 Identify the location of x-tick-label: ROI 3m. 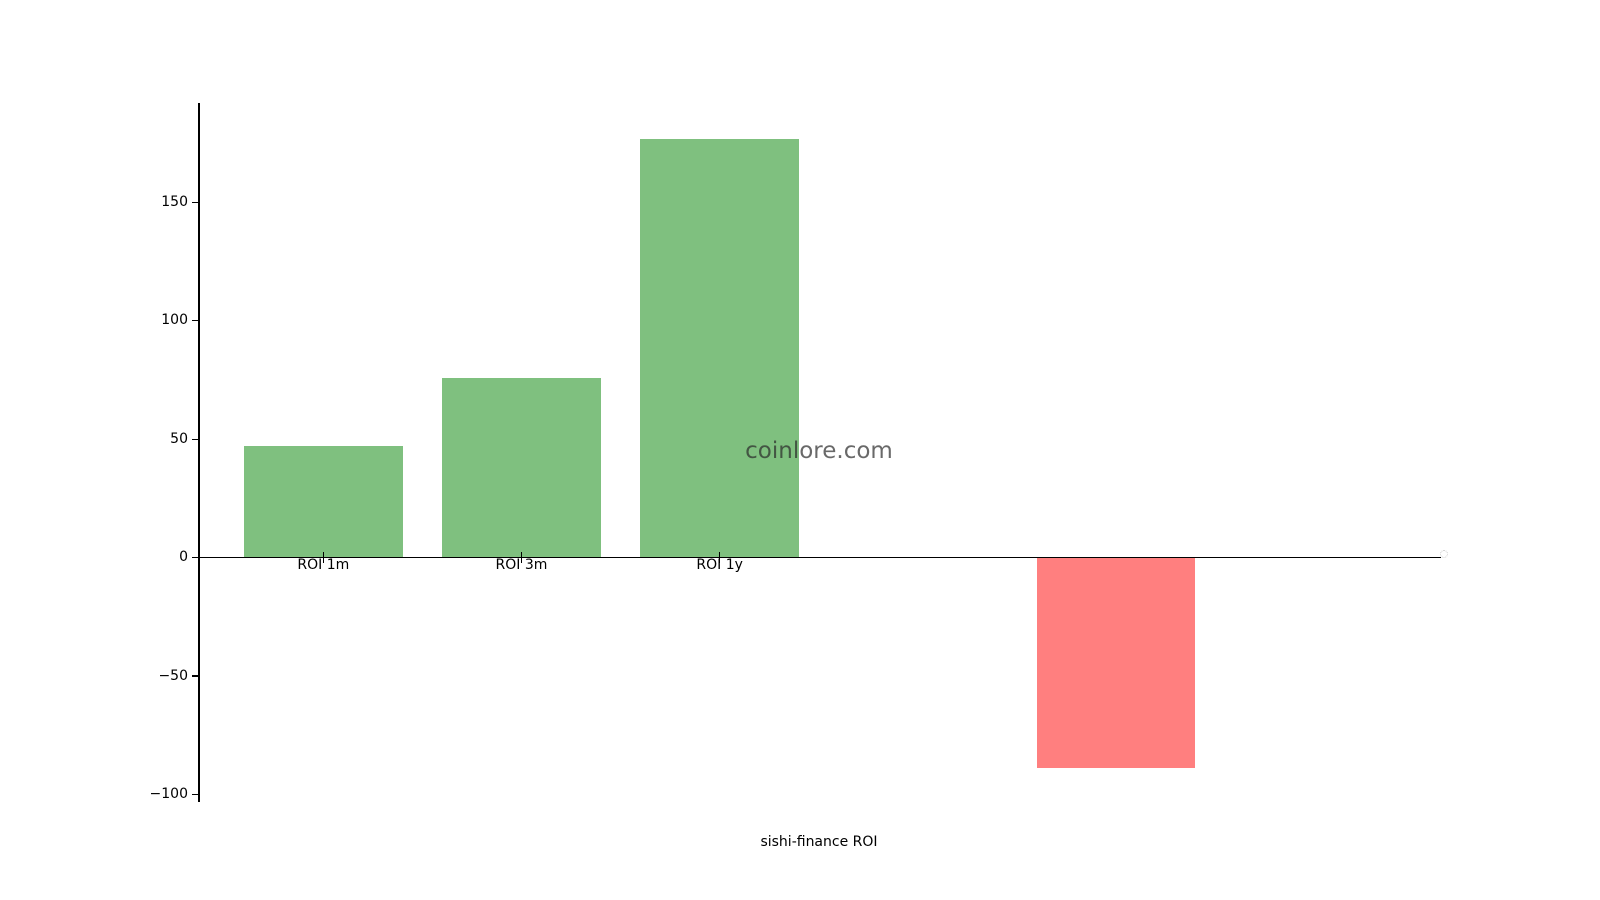
(521, 564).